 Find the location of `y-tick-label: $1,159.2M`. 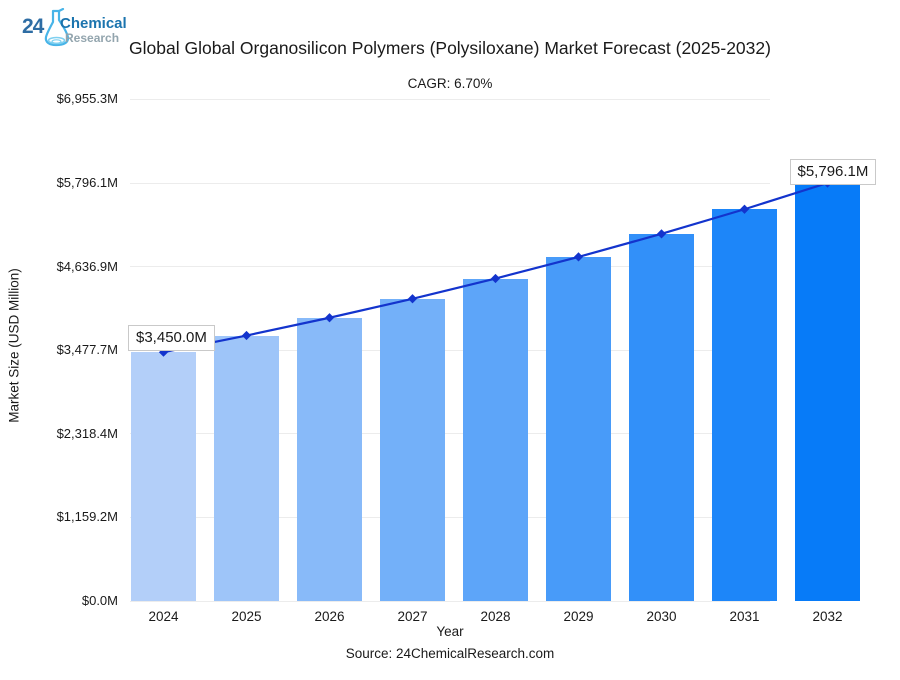

y-tick-label: $1,159.2M is located at coordinates (87, 517).